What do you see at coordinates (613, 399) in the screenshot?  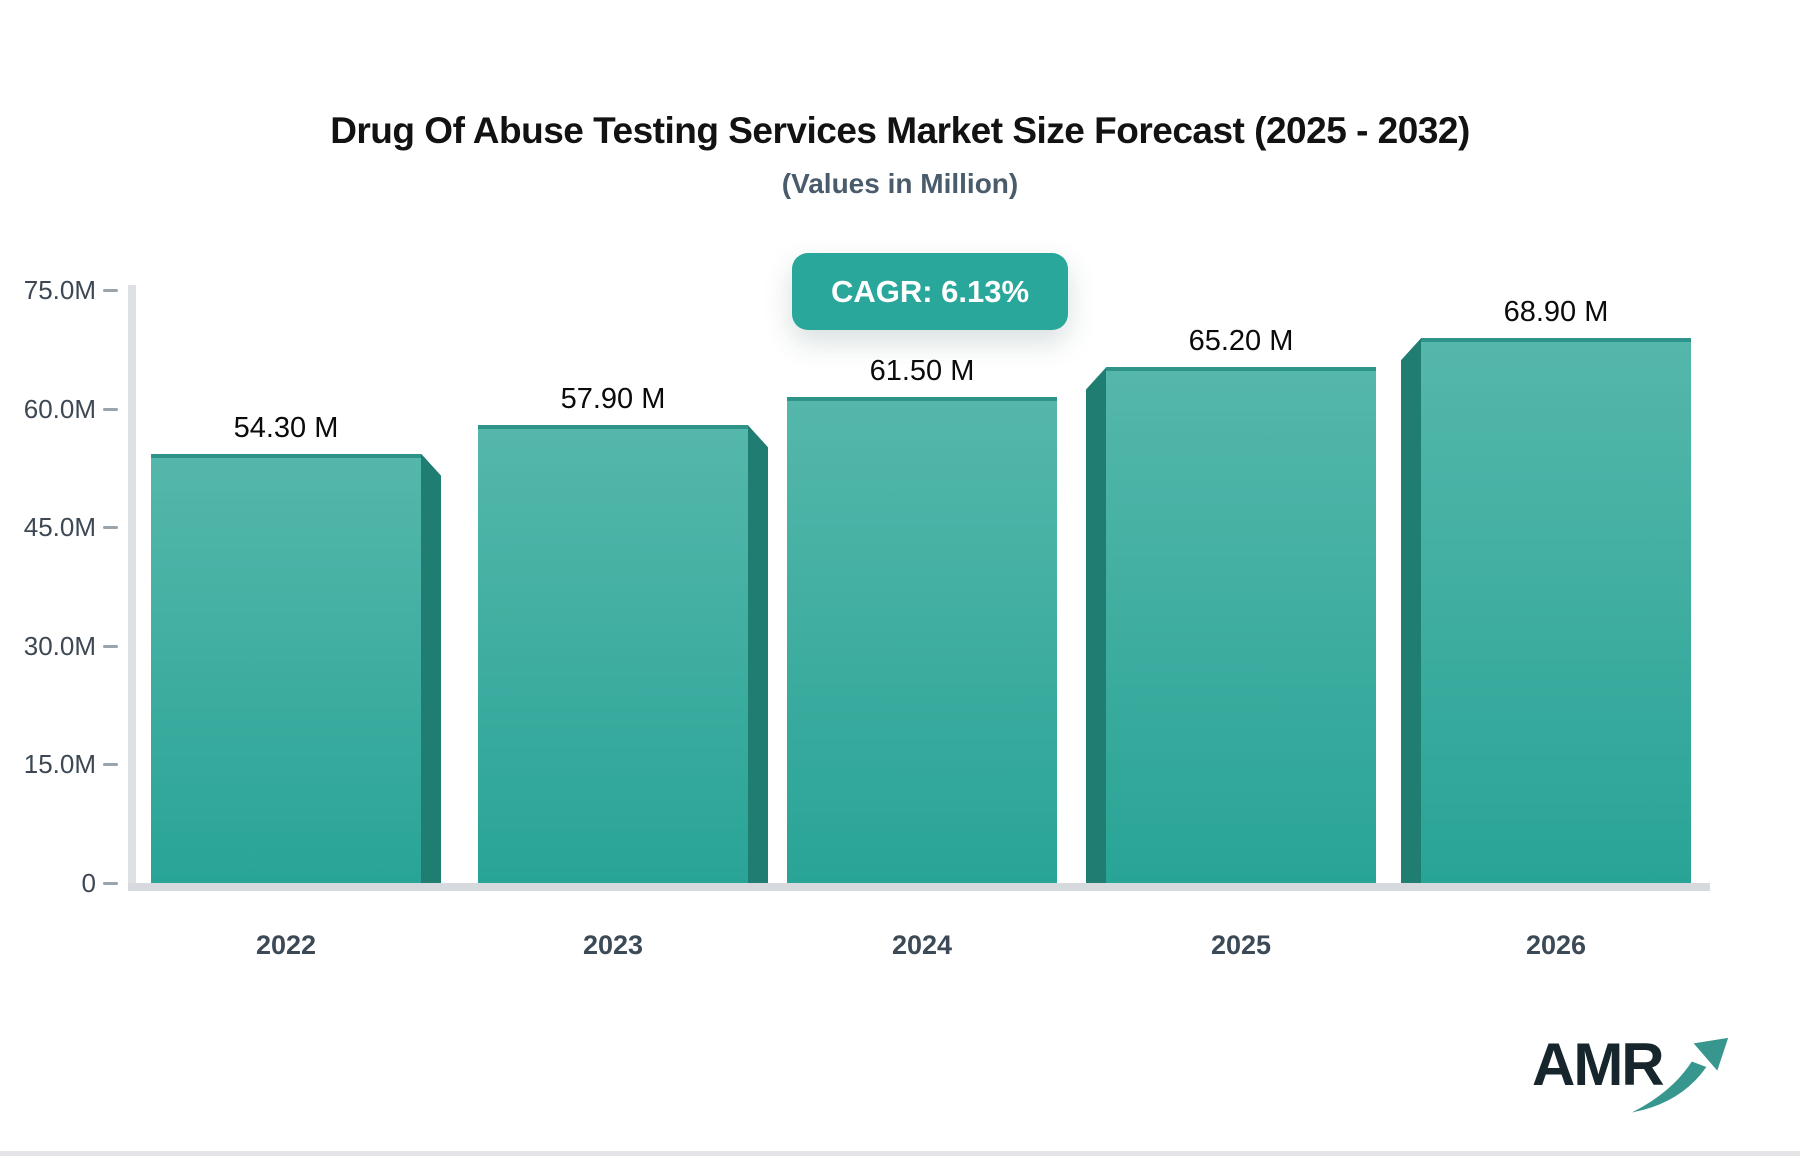 I see `bar-value-label: 57.90 M` at bounding box center [613, 399].